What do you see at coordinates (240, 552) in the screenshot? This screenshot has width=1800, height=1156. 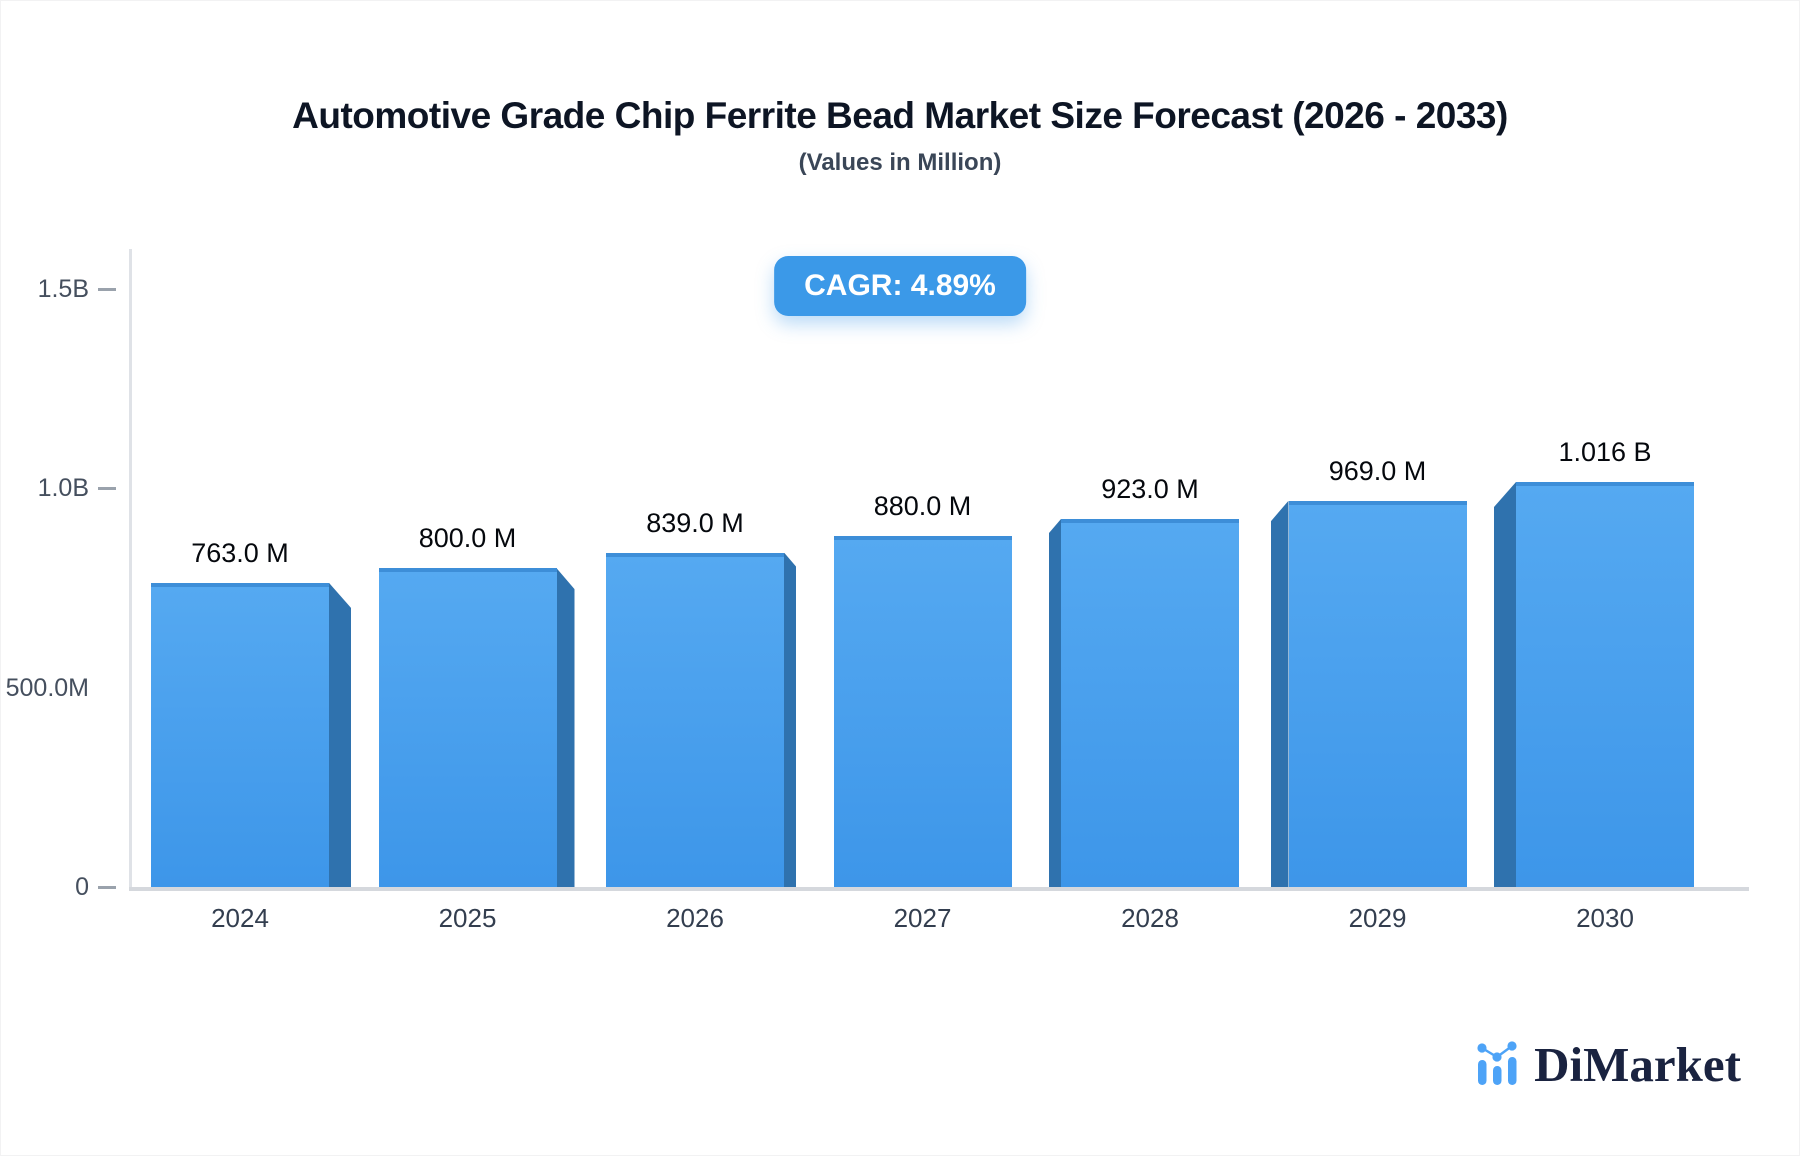 I see `bar-value-label: 763.0 M` at bounding box center [240, 552].